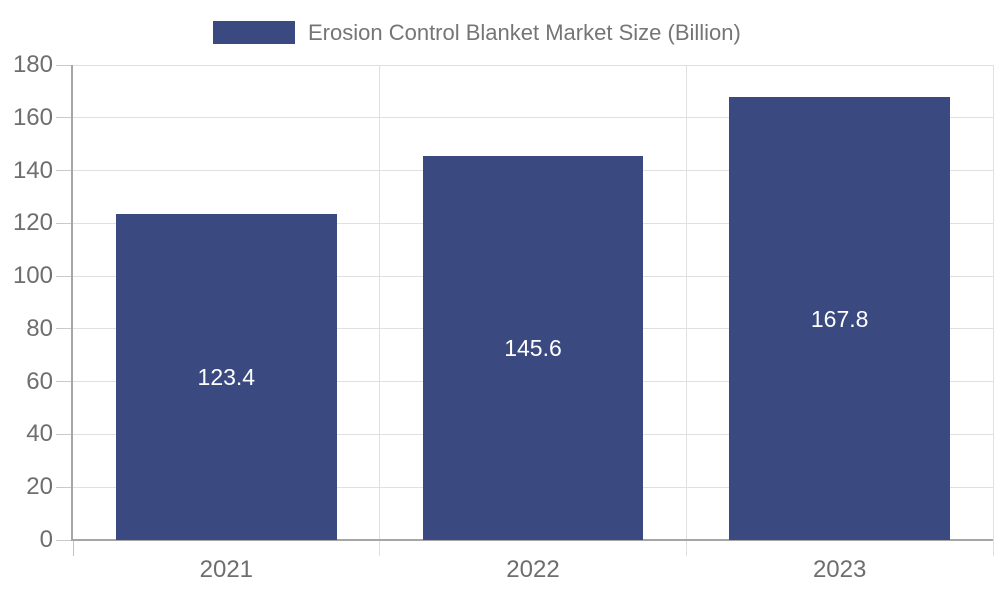  I want to click on bar-value-label: 145.6, so click(533, 347).